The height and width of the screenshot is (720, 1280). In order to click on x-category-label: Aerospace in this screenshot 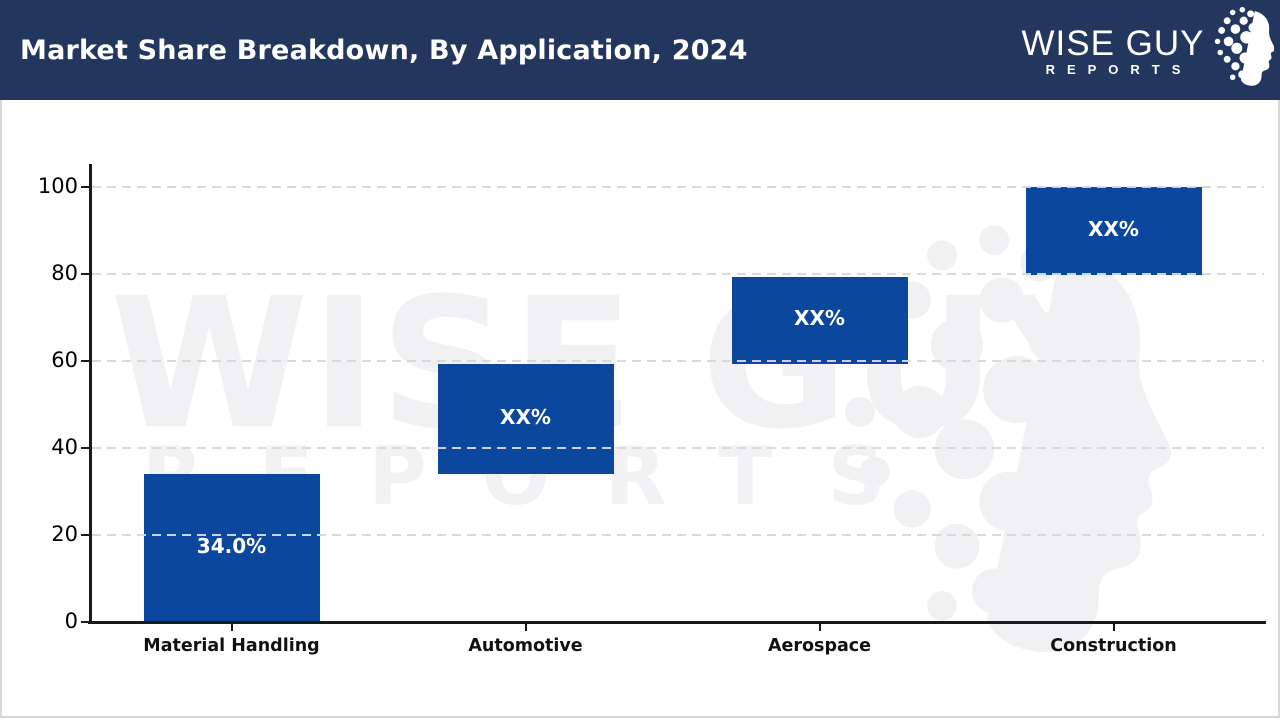, I will do `click(819, 646)`.